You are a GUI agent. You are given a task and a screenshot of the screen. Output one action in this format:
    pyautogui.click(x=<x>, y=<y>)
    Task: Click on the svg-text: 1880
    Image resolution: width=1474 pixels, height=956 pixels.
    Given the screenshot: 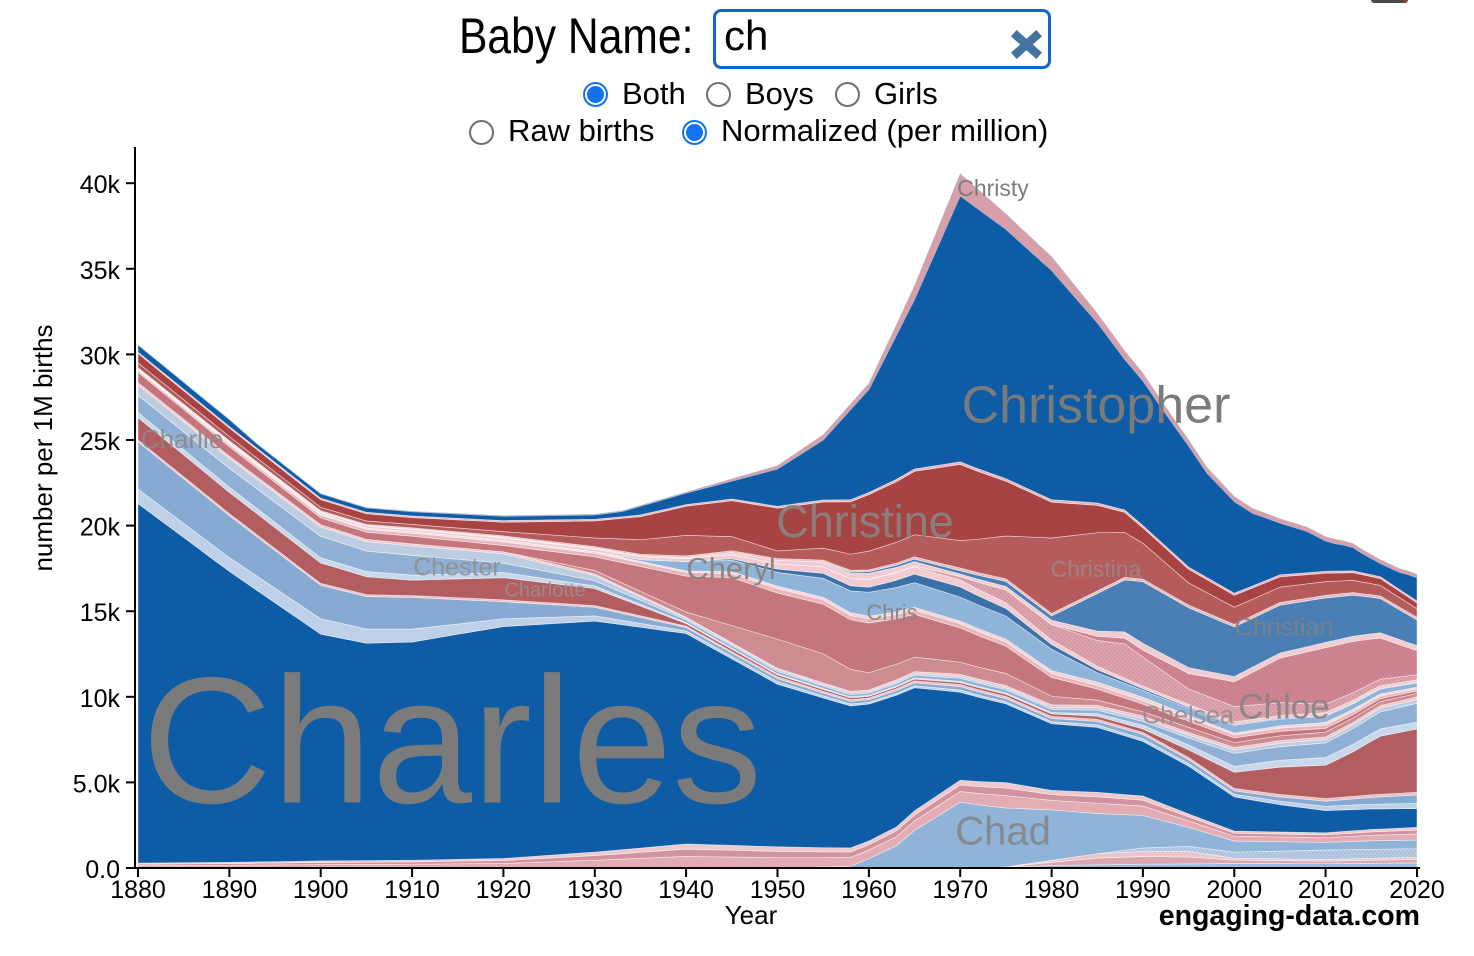 What is the action you would take?
    pyautogui.click(x=138, y=890)
    